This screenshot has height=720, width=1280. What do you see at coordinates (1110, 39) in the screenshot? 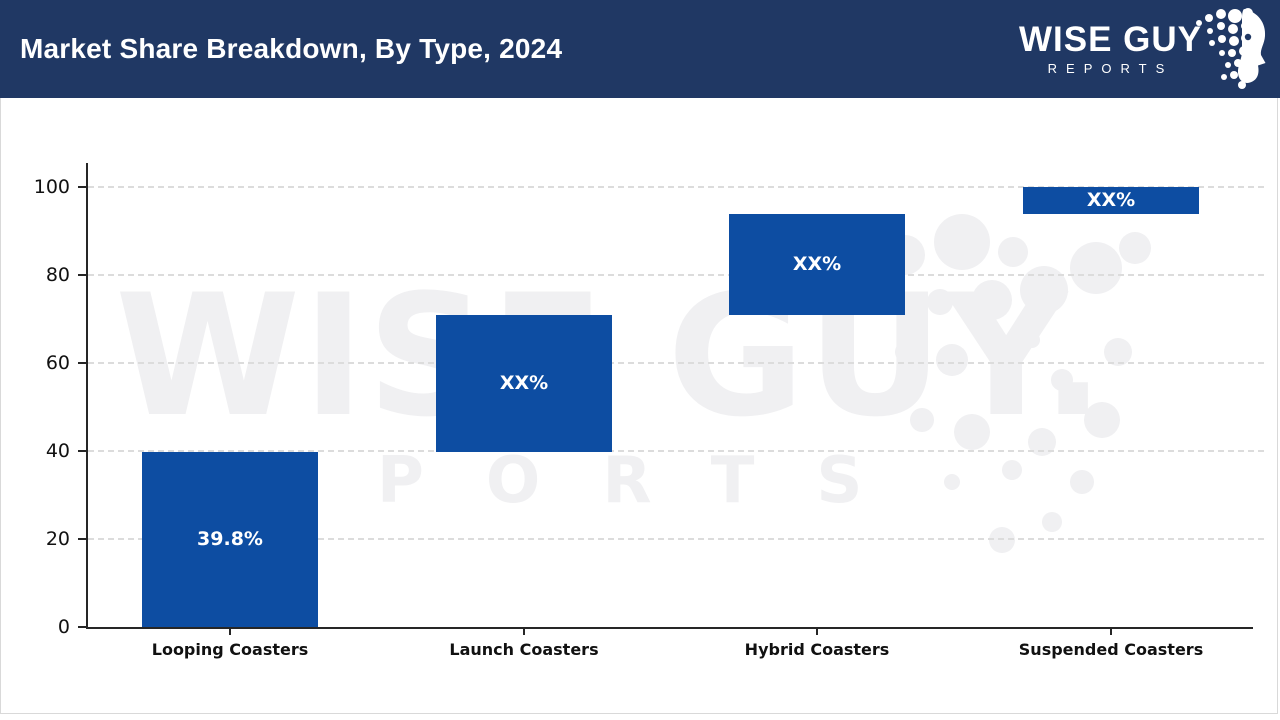
I see `brand-name: WISE GUY` at bounding box center [1110, 39].